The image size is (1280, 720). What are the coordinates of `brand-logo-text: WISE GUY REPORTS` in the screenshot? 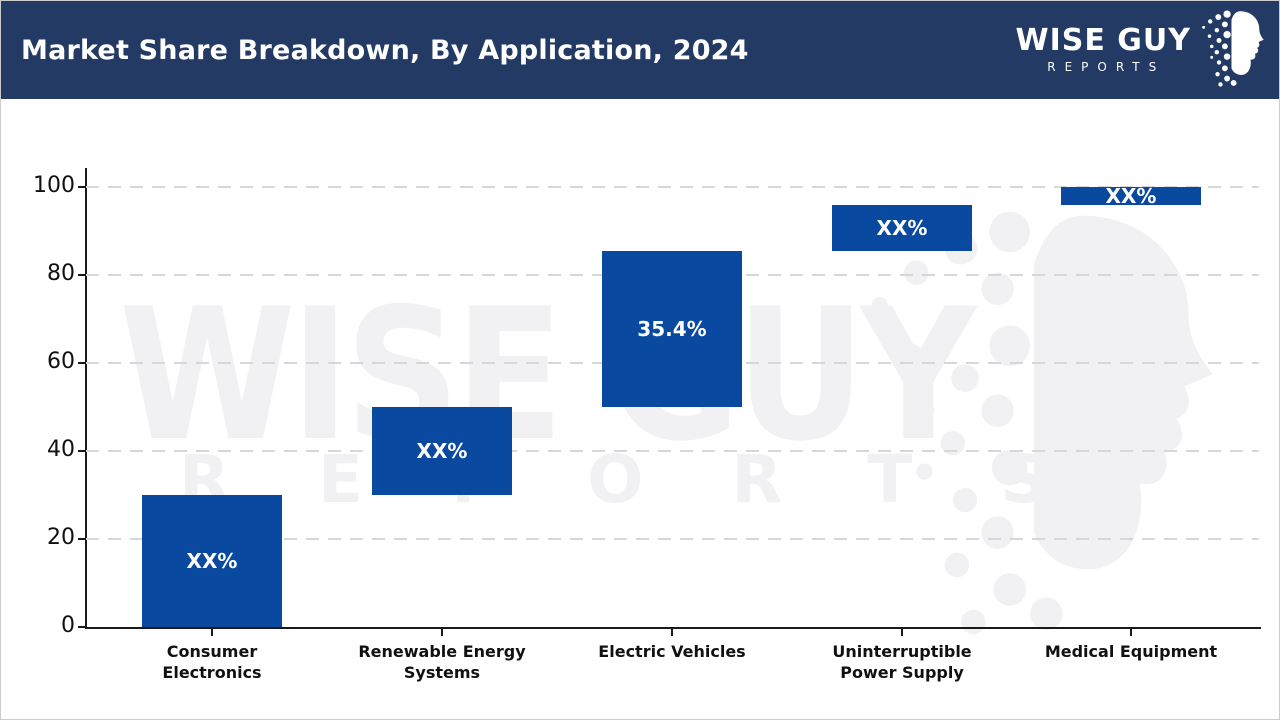 It's located at (1103, 49).